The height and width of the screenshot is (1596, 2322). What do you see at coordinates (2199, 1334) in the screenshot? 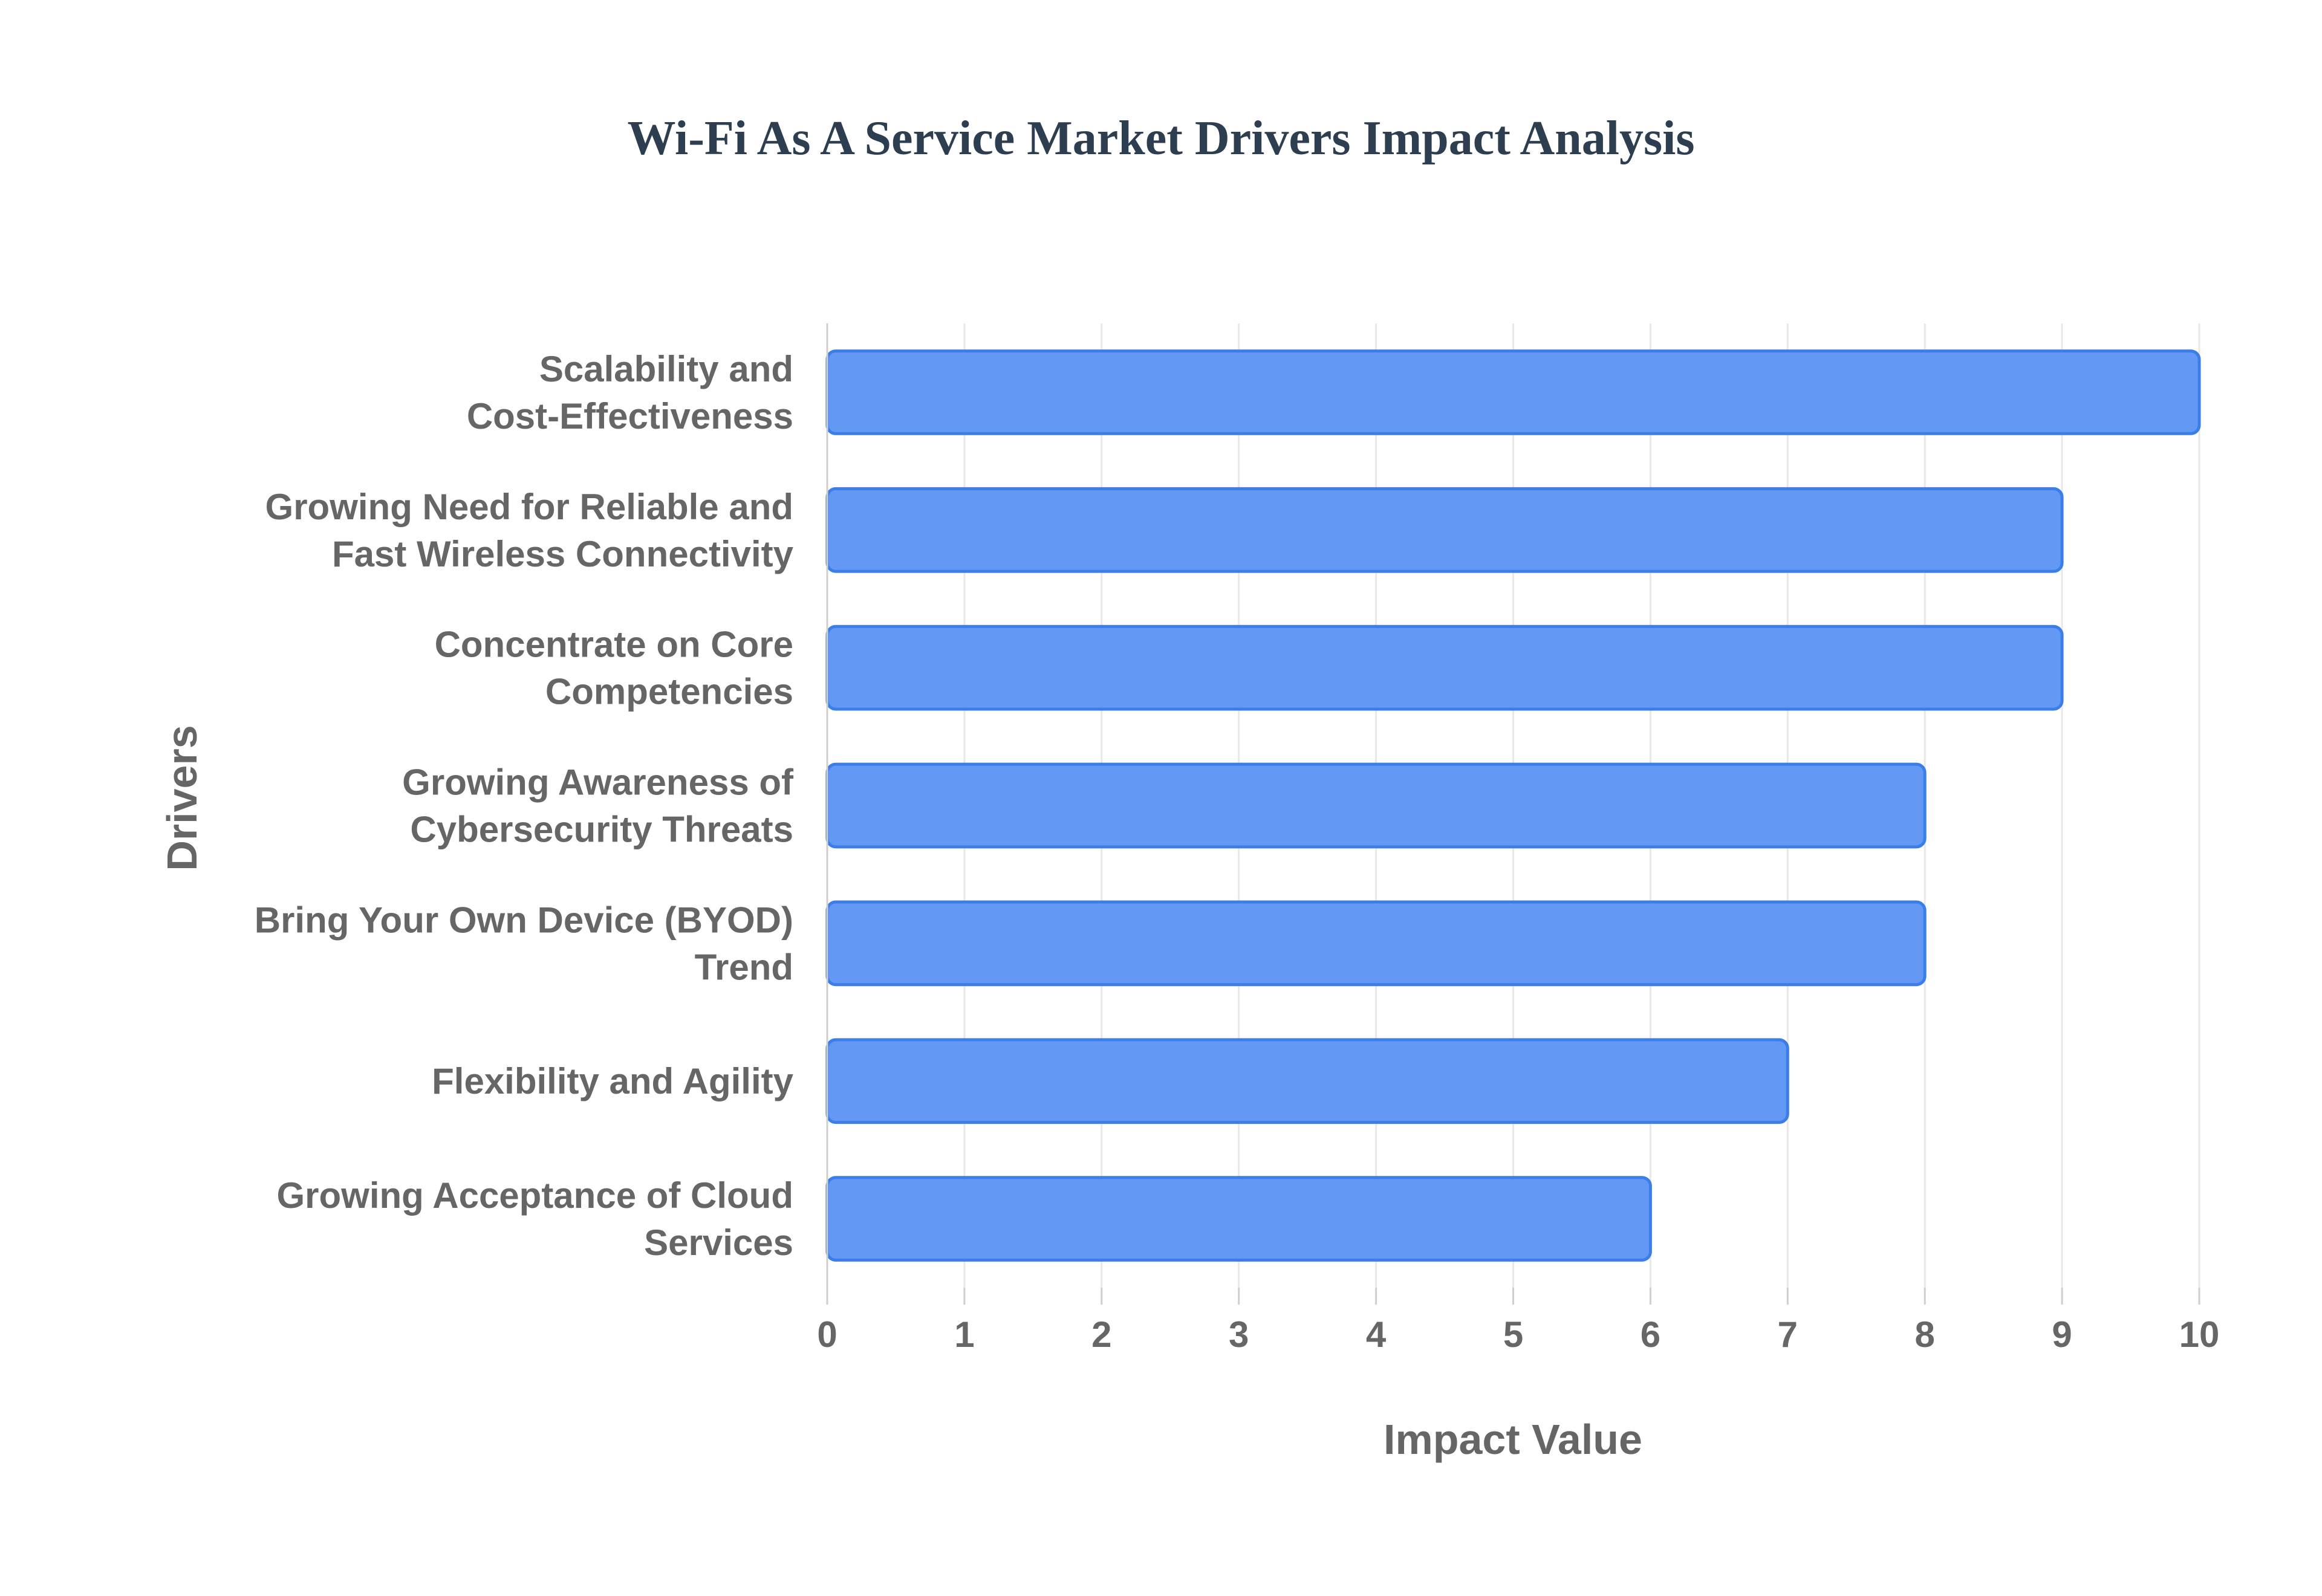
I see `x-tick-label: 10` at bounding box center [2199, 1334].